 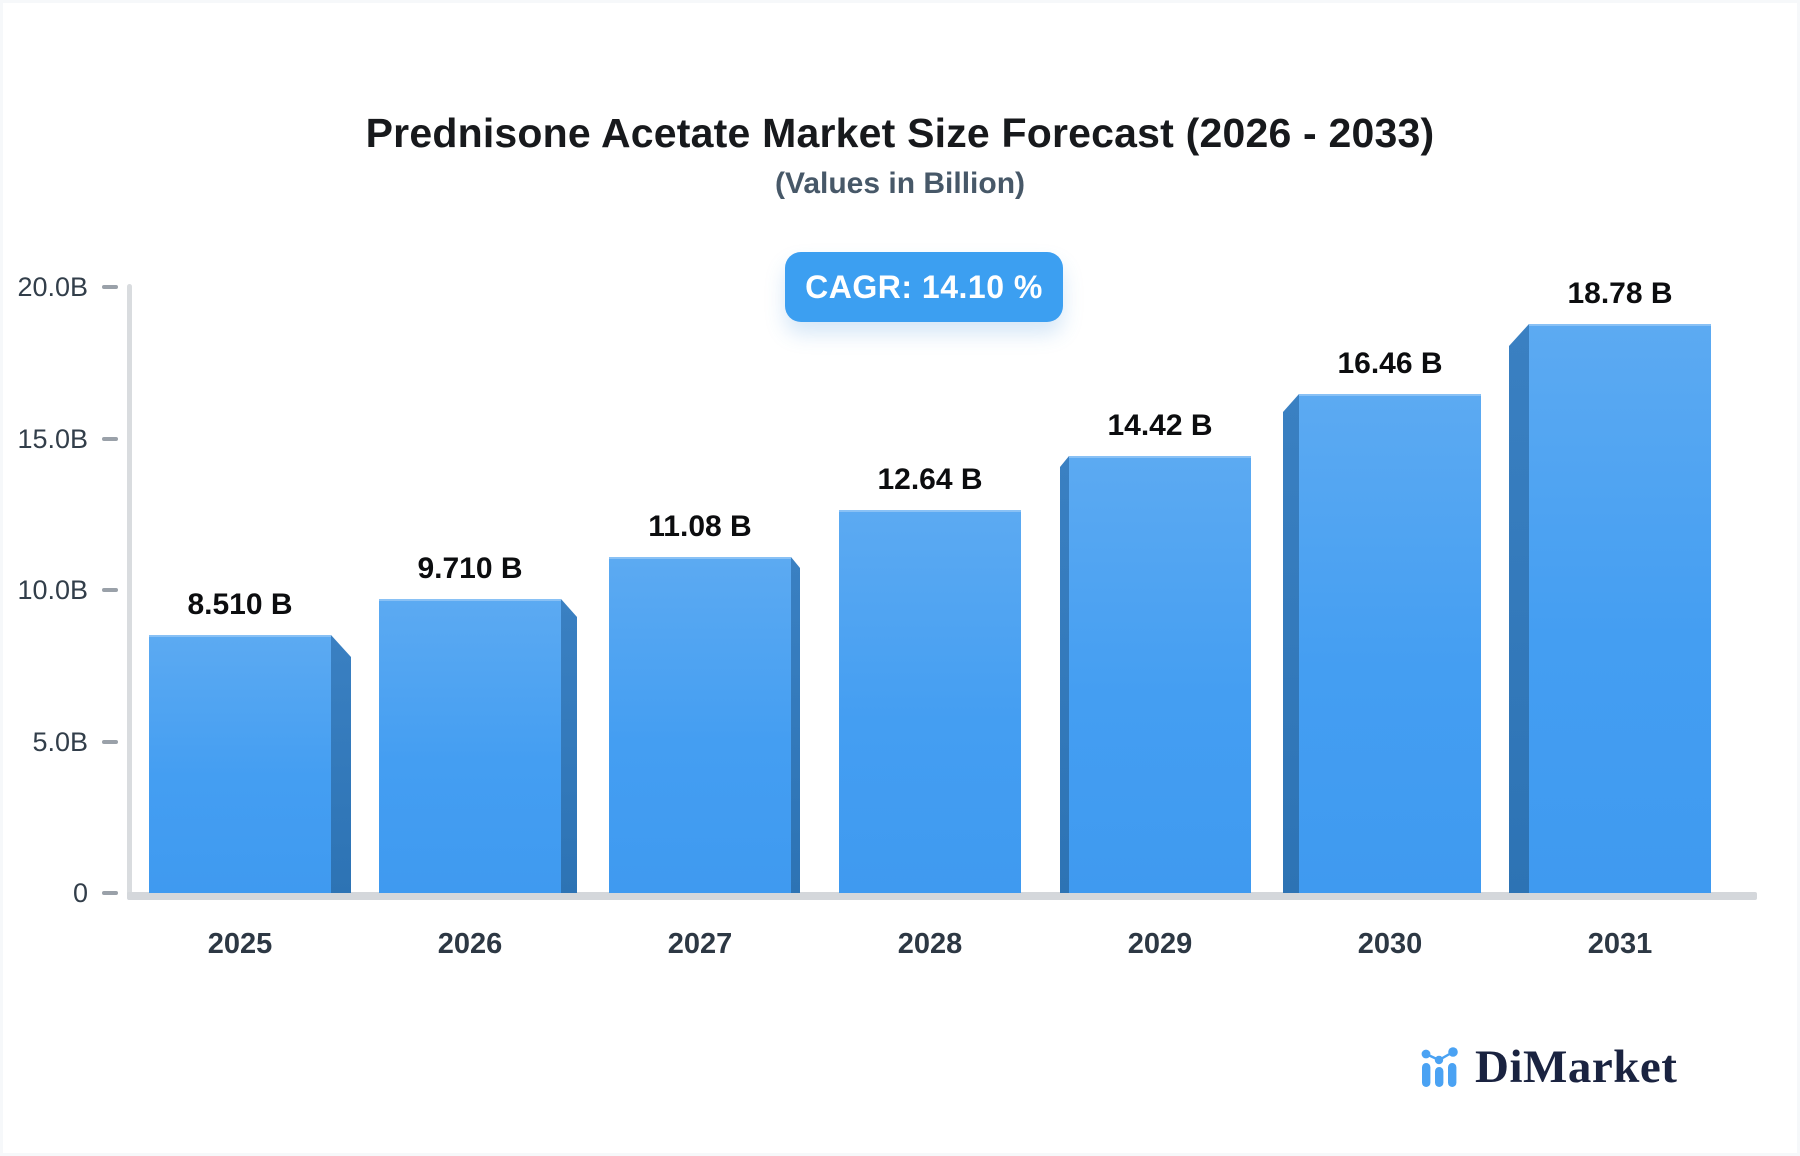 What do you see at coordinates (1160, 944) in the screenshot?
I see `x-tick-label: 2029` at bounding box center [1160, 944].